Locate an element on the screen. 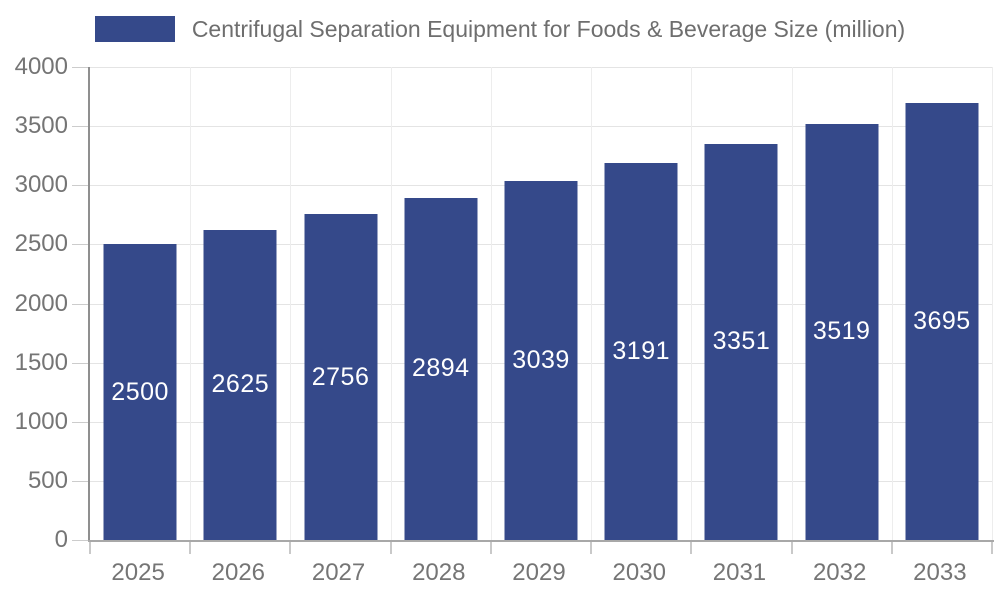 This screenshot has height=600, width=1000. bar-value-label: 2500 is located at coordinates (140, 391).